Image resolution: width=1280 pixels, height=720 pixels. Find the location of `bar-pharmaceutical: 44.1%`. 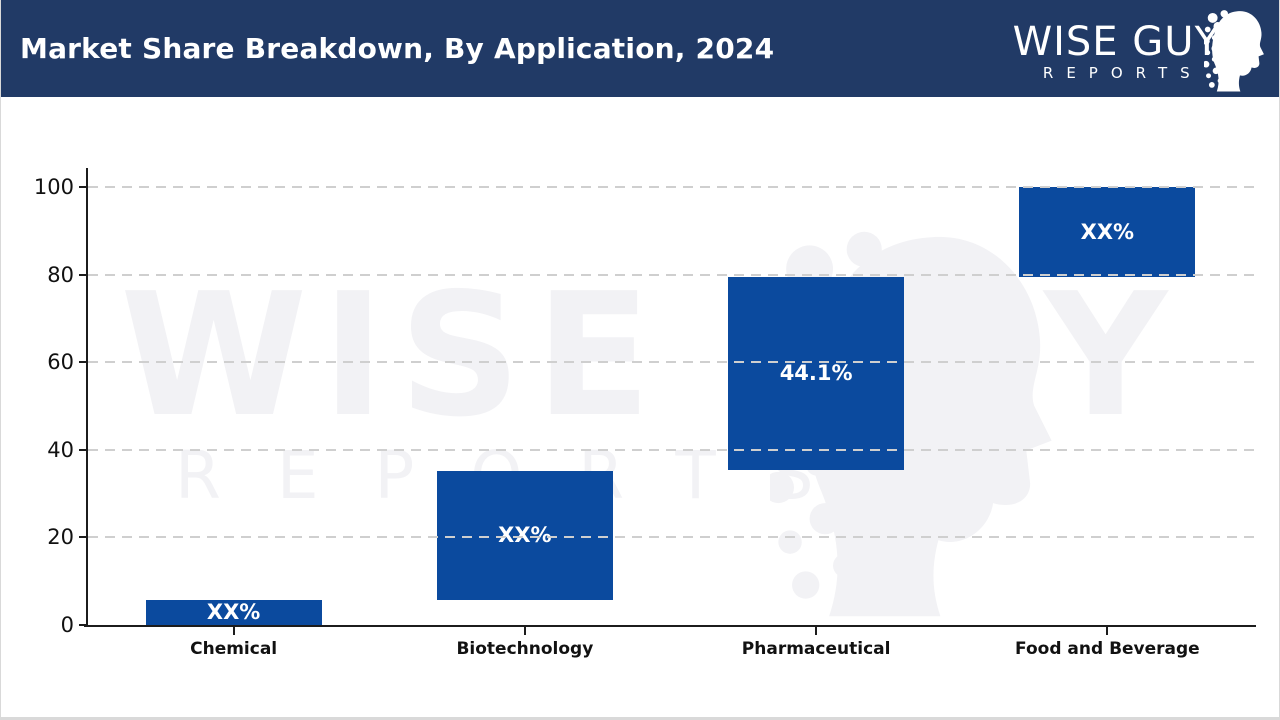

bar-pharmaceutical: 44.1% is located at coordinates (816, 373).